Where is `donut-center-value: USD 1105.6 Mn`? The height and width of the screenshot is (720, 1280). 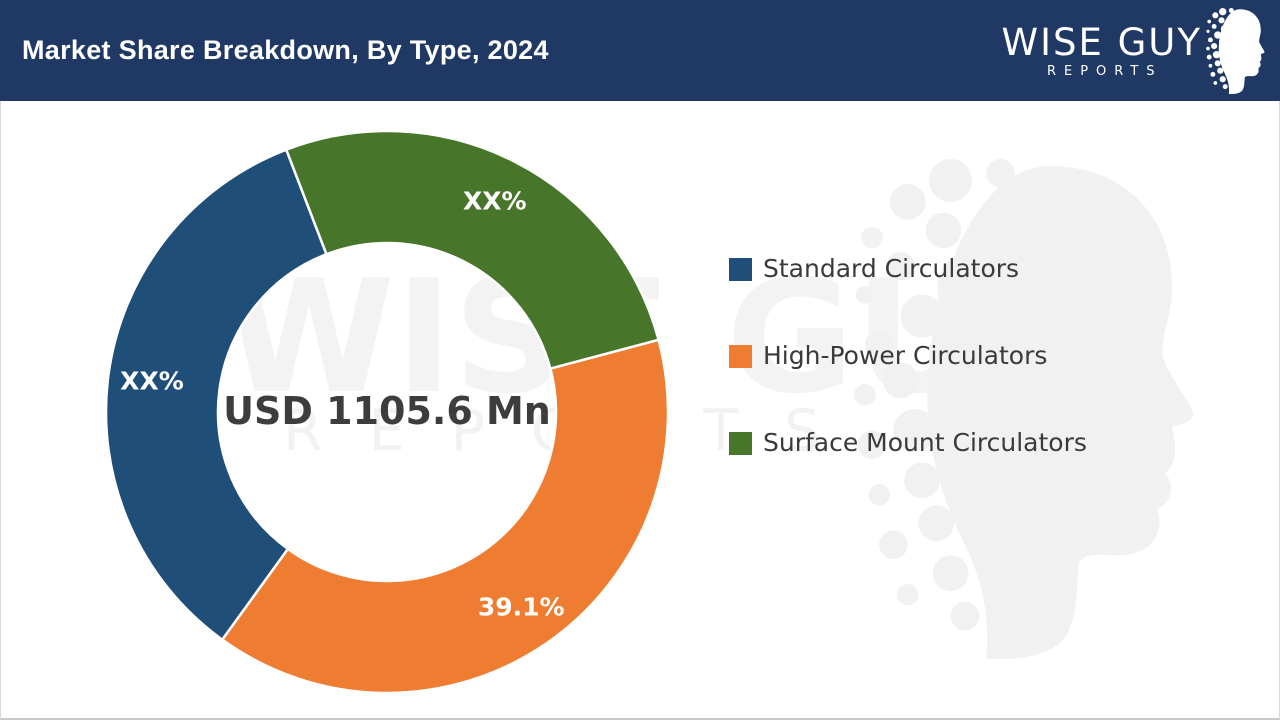 donut-center-value: USD 1105.6 Mn is located at coordinates (387, 411).